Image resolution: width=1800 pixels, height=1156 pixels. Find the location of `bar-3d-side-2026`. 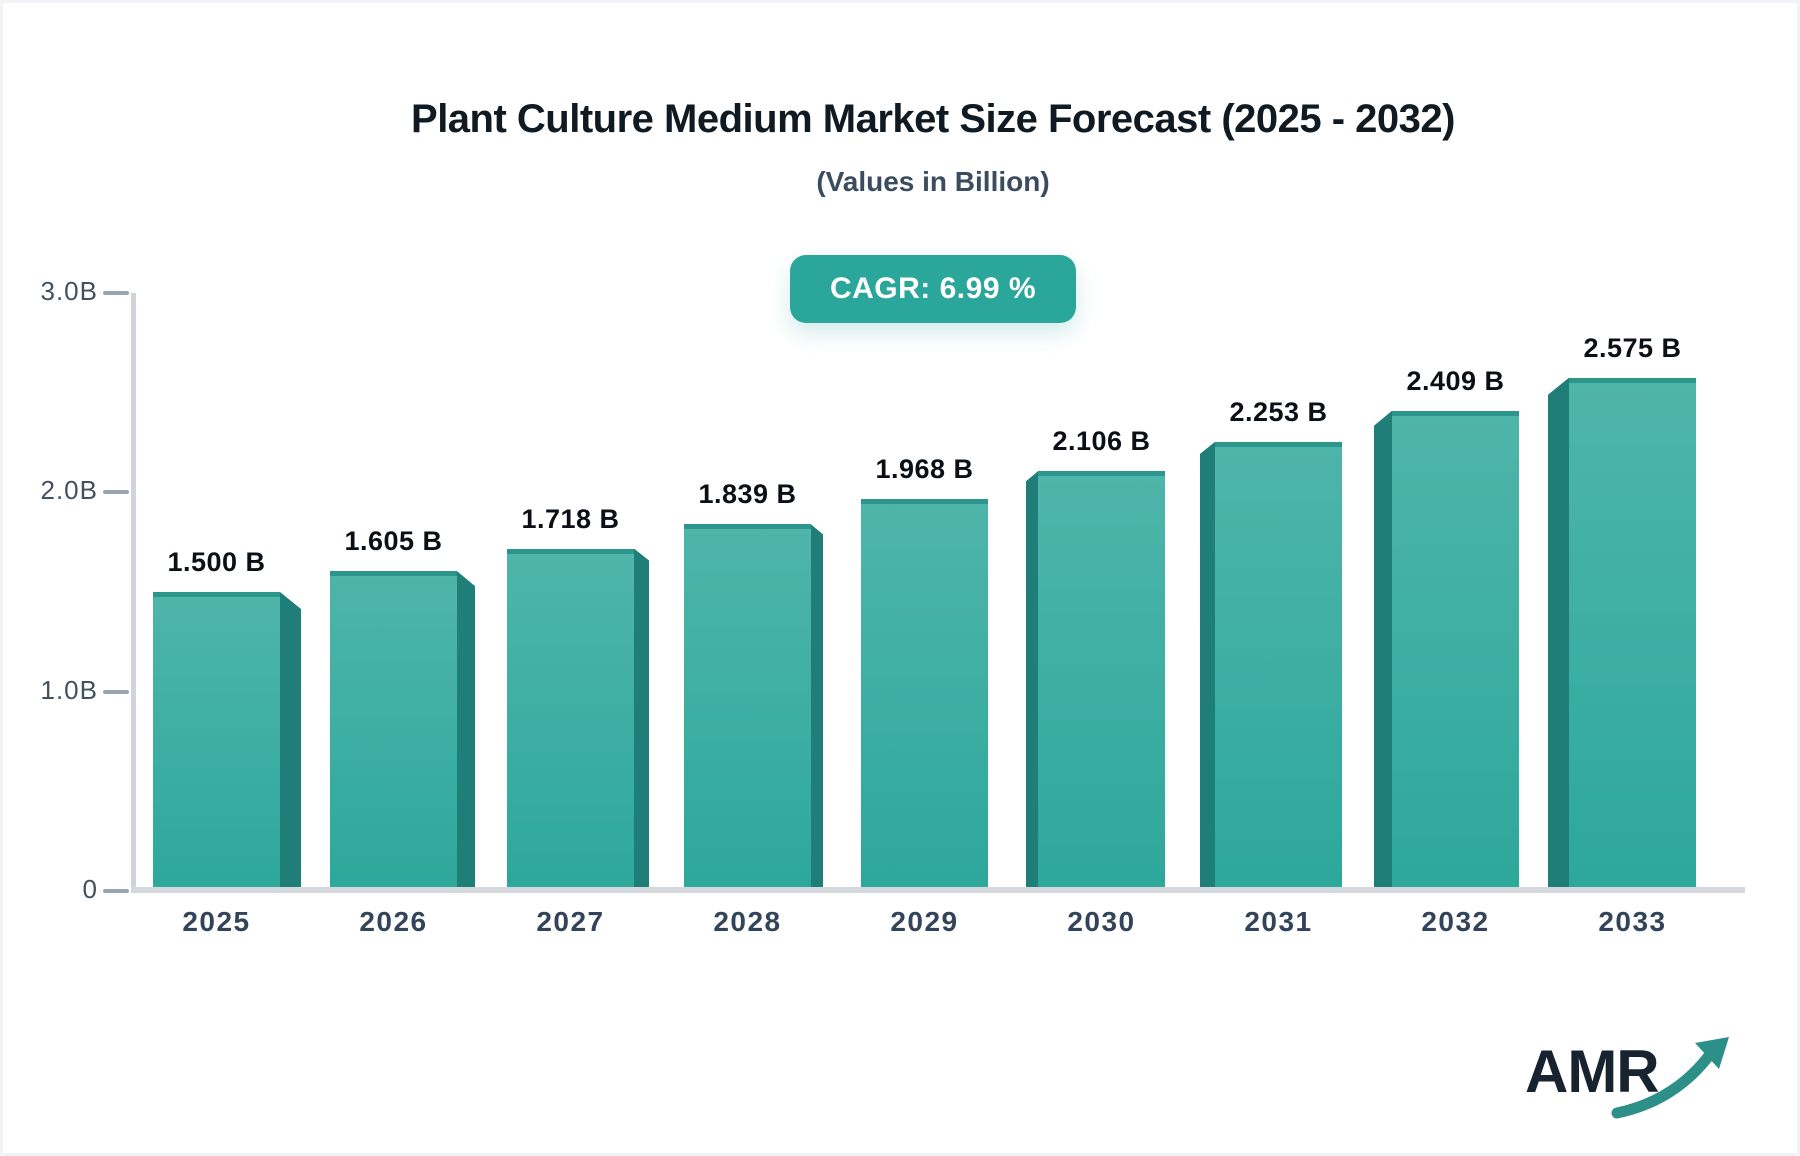

bar-3d-side-2026 is located at coordinates (466, 729).